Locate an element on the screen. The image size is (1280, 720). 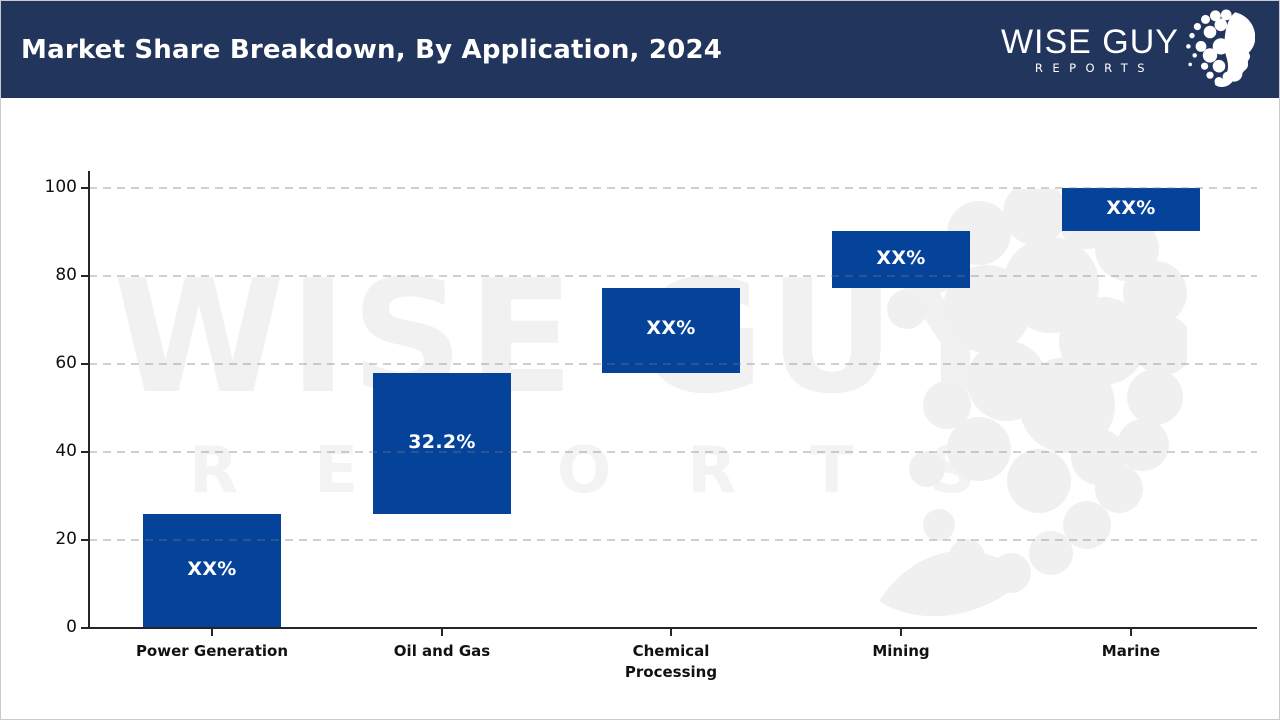
y-axis-line is located at coordinates (89, 400).